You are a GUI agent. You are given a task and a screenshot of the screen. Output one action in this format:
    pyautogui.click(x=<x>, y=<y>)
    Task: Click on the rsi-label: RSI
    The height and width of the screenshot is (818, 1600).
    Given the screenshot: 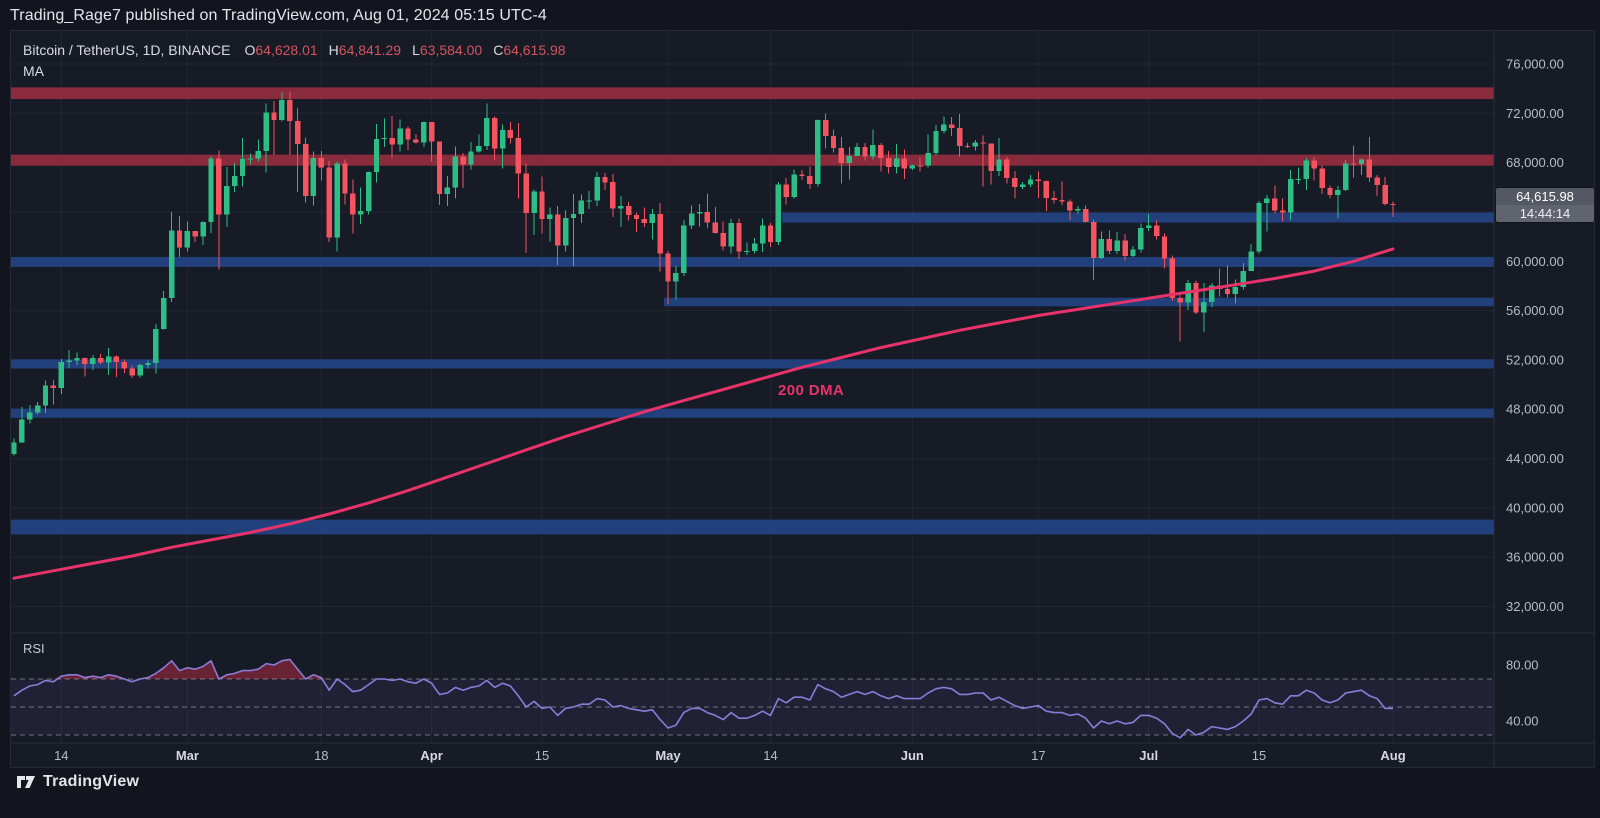 What is the action you would take?
    pyautogui.click(x=34, y=648)
    